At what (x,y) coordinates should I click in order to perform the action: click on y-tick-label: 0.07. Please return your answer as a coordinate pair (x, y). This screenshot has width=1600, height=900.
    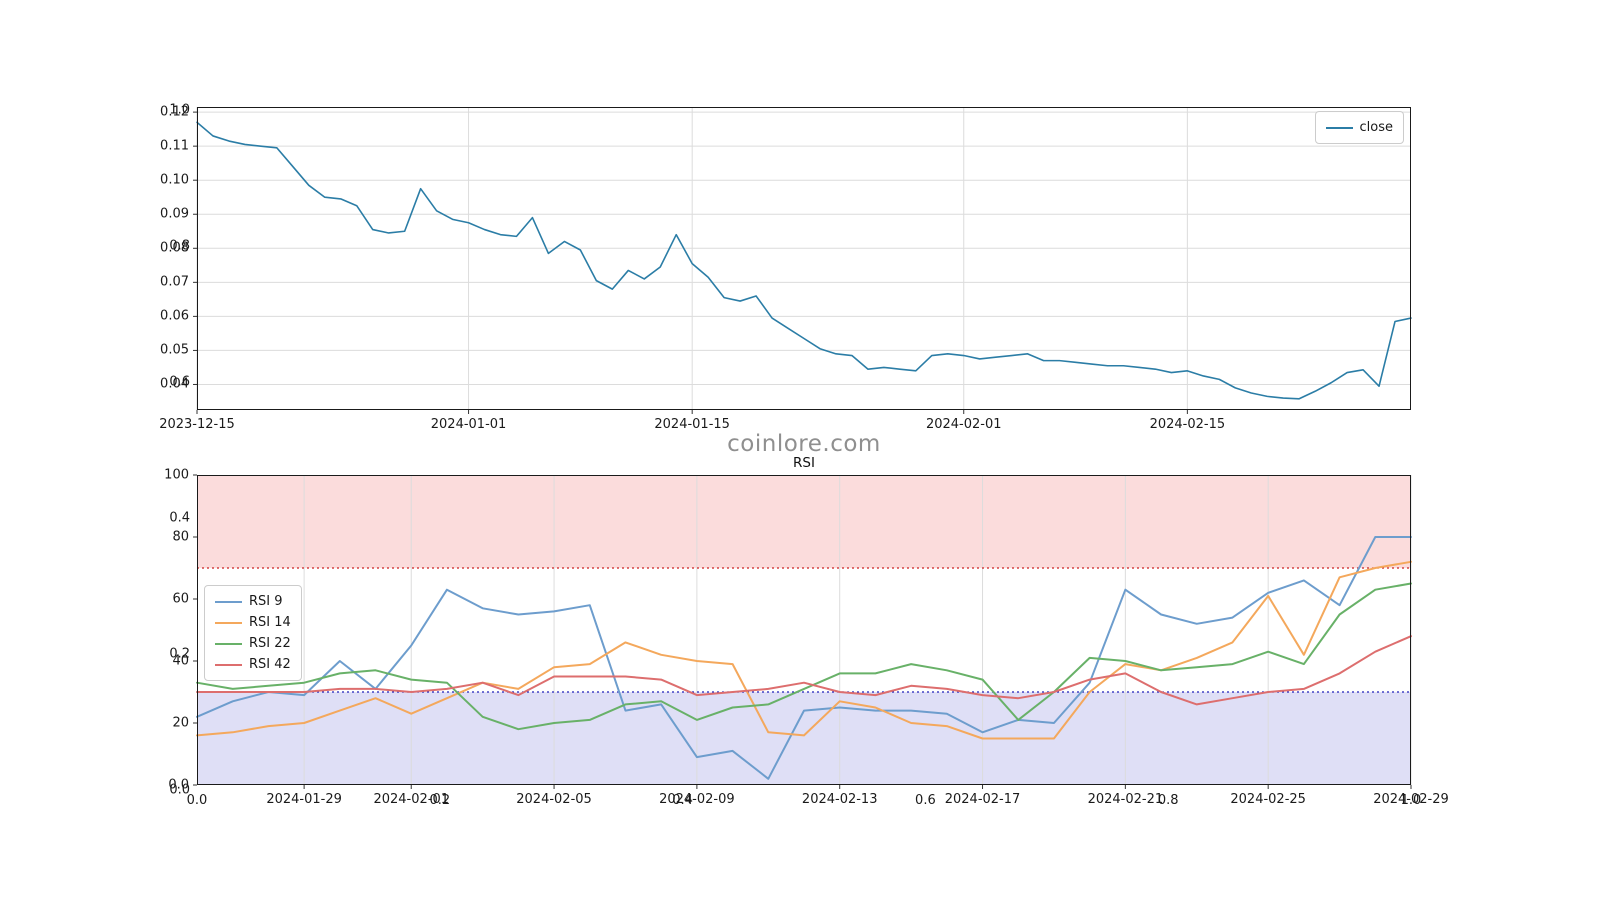
    Looking at the image, I should click on (174, 282).